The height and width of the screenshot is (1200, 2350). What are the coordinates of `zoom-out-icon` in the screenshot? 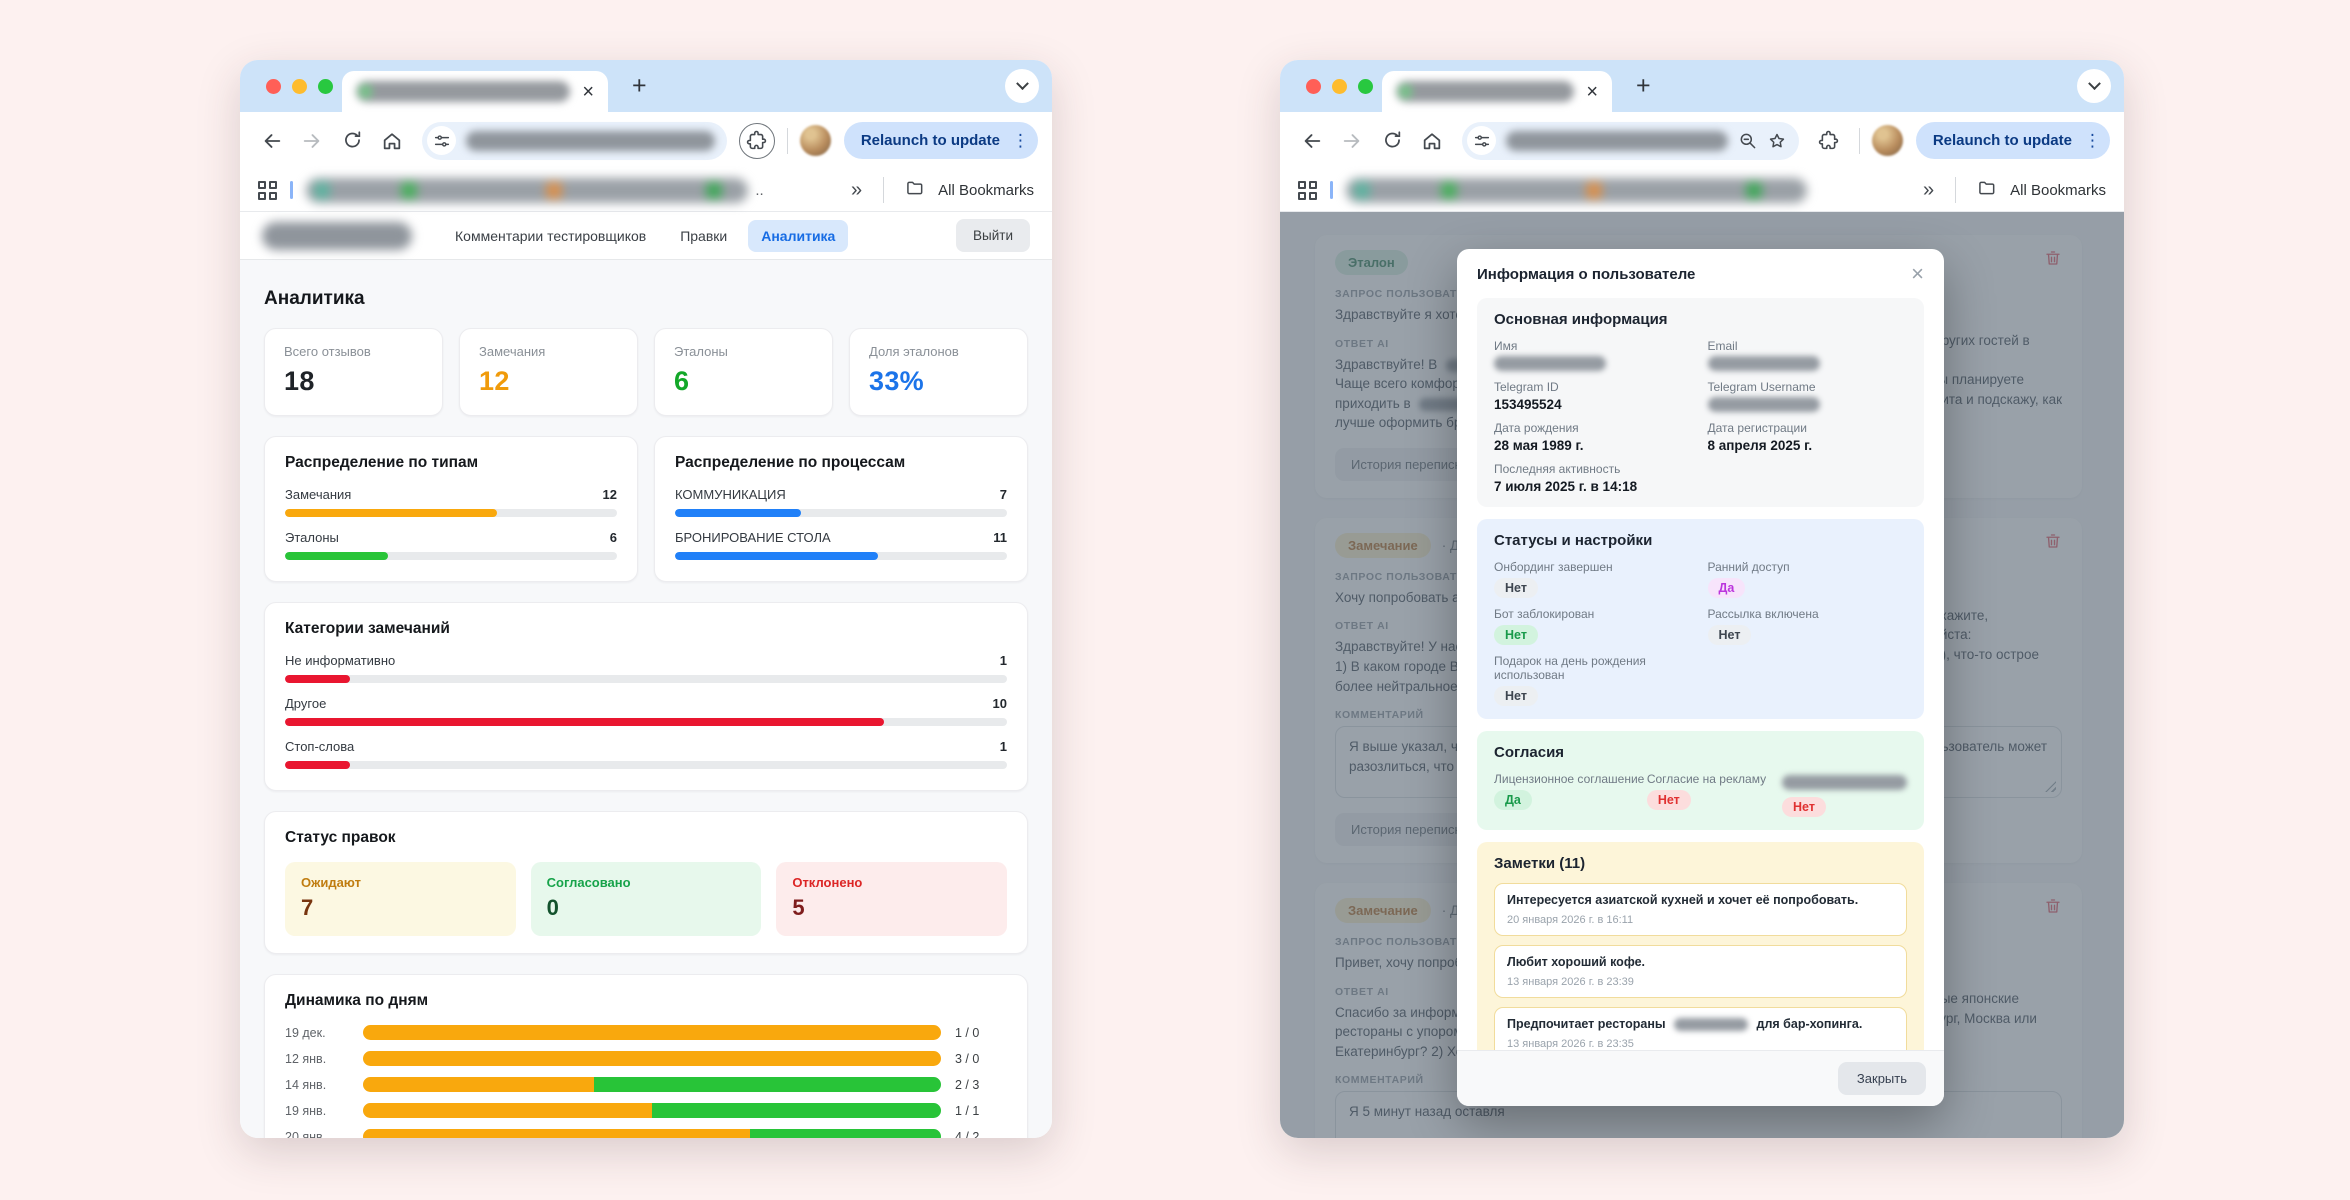 It's located at (1747, 140).